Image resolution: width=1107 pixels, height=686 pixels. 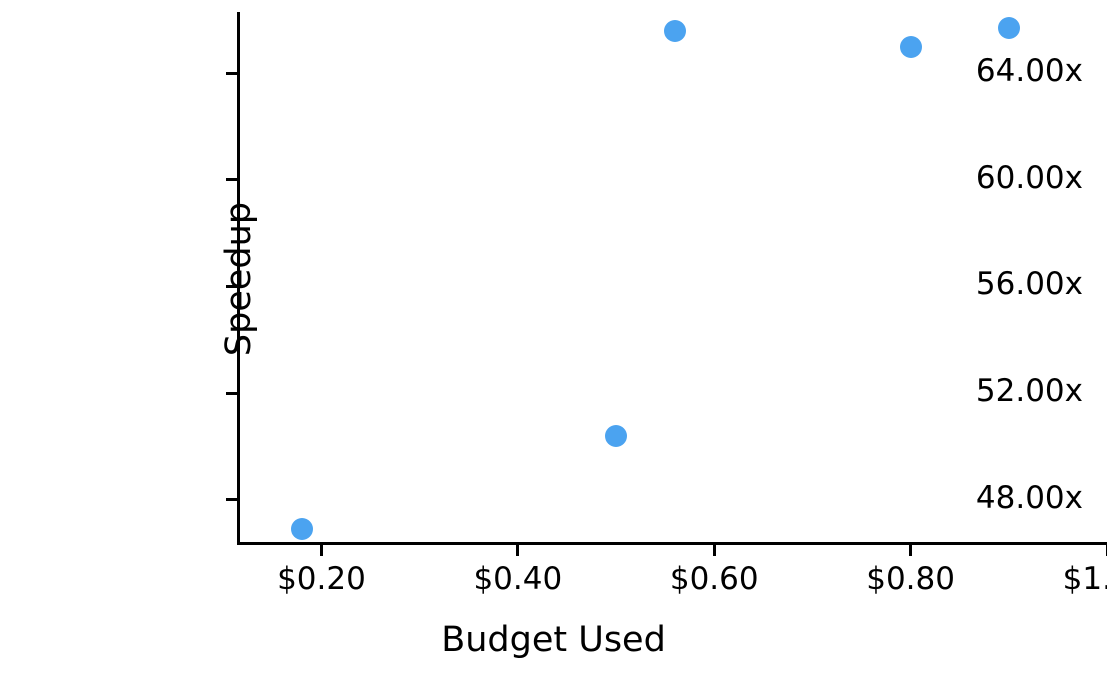 What do you see at coordinates (1029, 497) in the screenshot?
I see `y-tick-label: 48.00x` at bounding box center [1029, 497].